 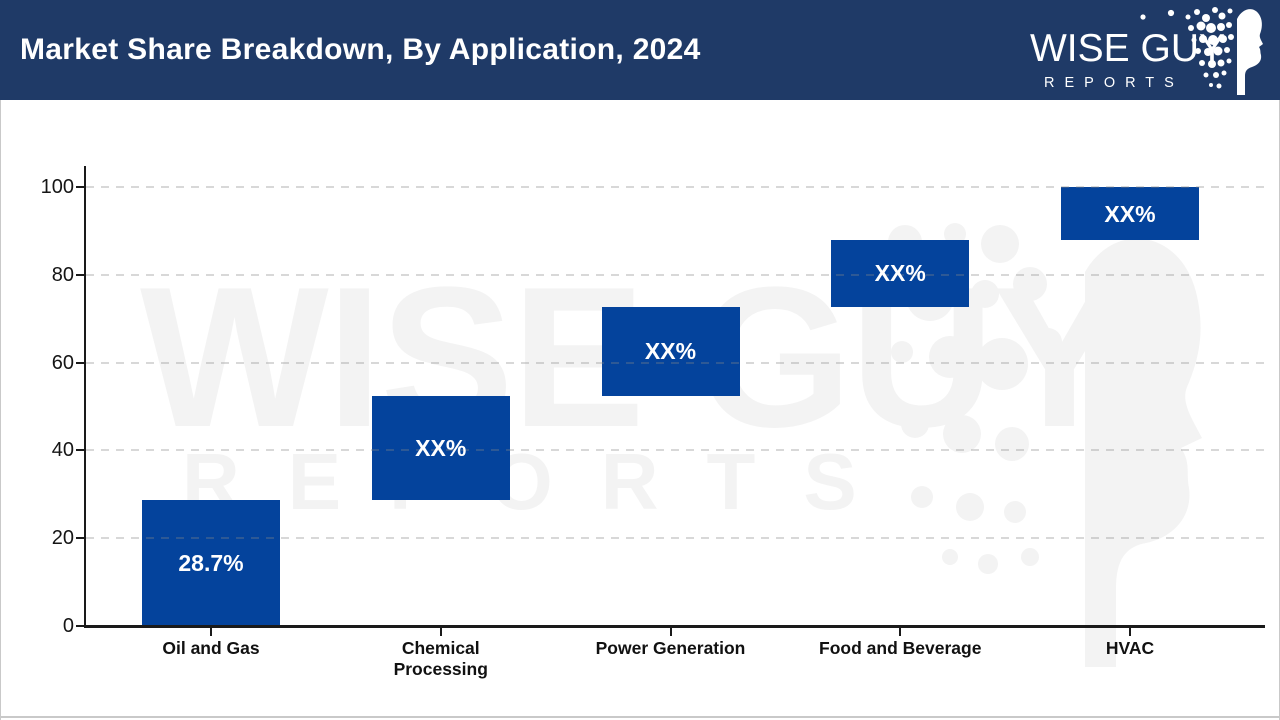 I want to click on logo-reports: REPORTS, so click(x=1114, y=83).